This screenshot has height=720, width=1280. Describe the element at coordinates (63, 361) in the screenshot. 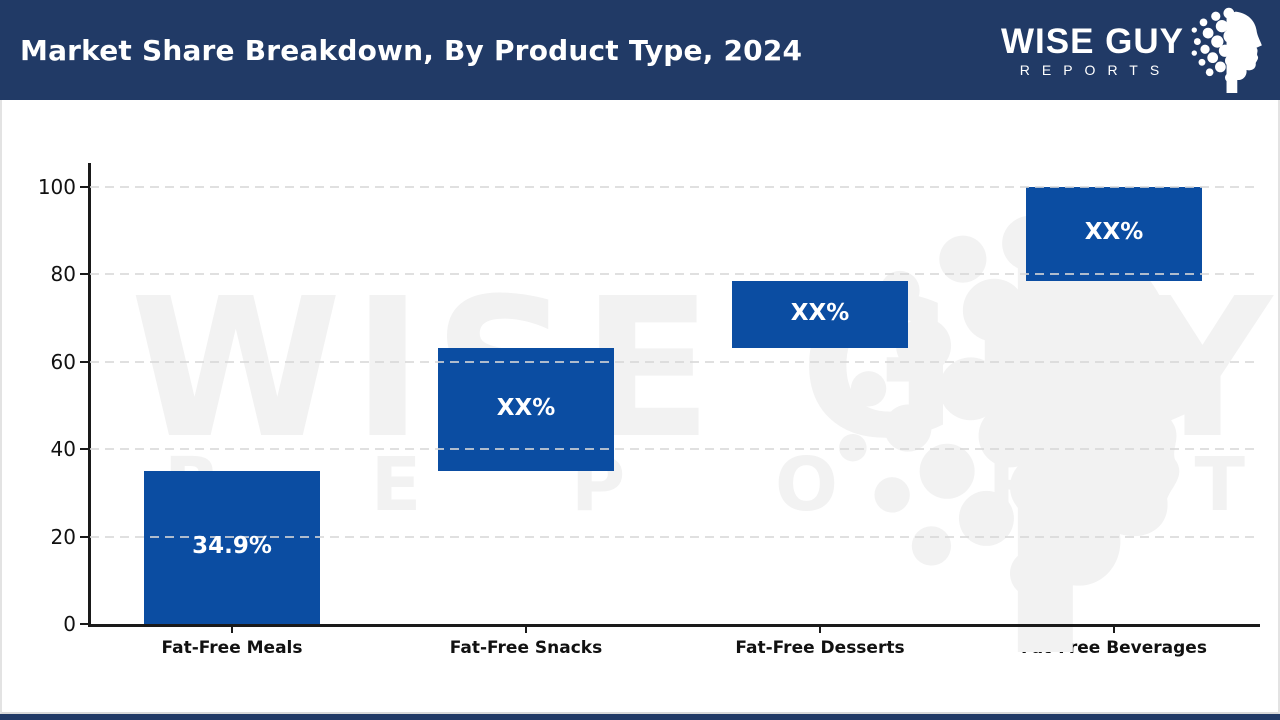

I see `y-tick-label: 60` at that location.